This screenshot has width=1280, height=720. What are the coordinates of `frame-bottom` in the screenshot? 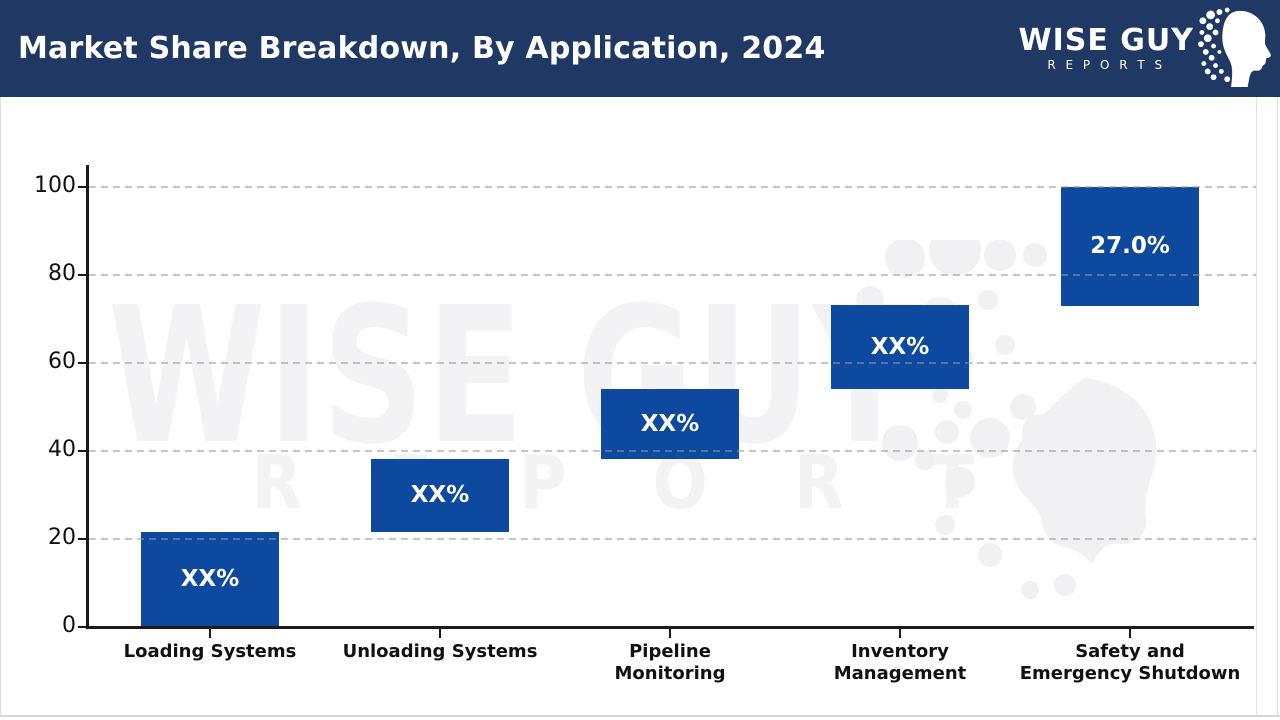 It's located at (640, 716).